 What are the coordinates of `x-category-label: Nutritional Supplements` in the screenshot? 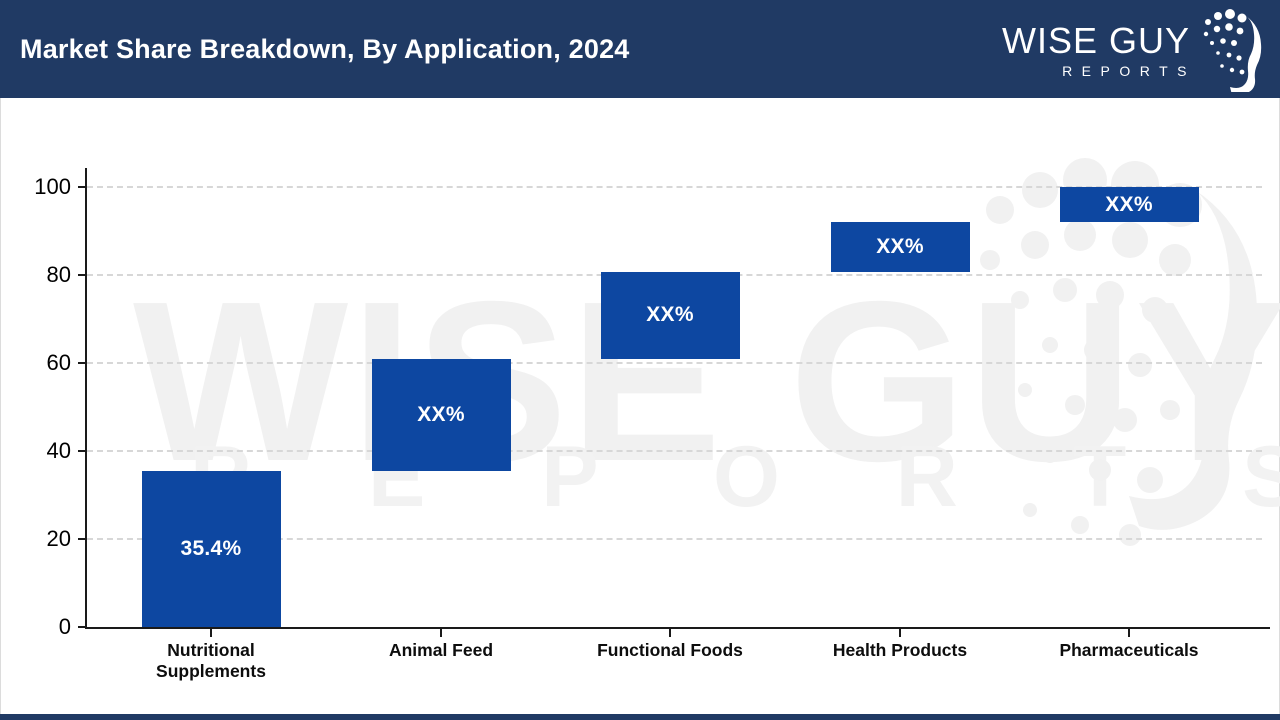 It's located at (211, 661).